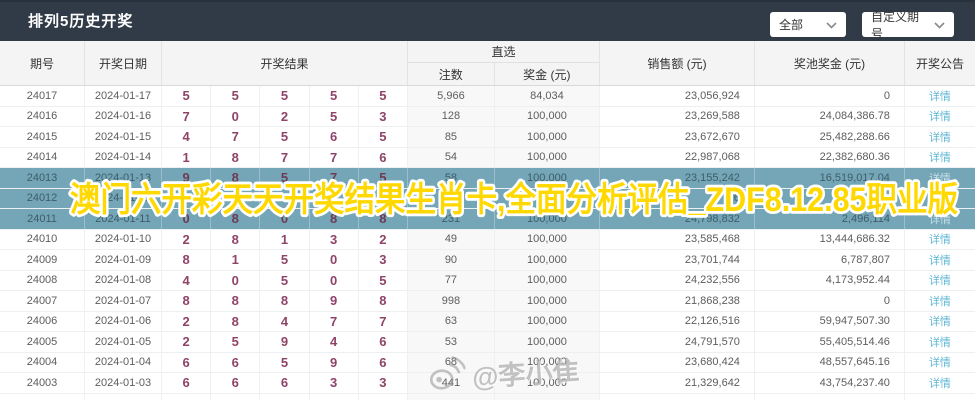  What do you see at coordinates (285, 239) in the screenshot?
I see `result-digit: 1` at bounding box center [285, 239].